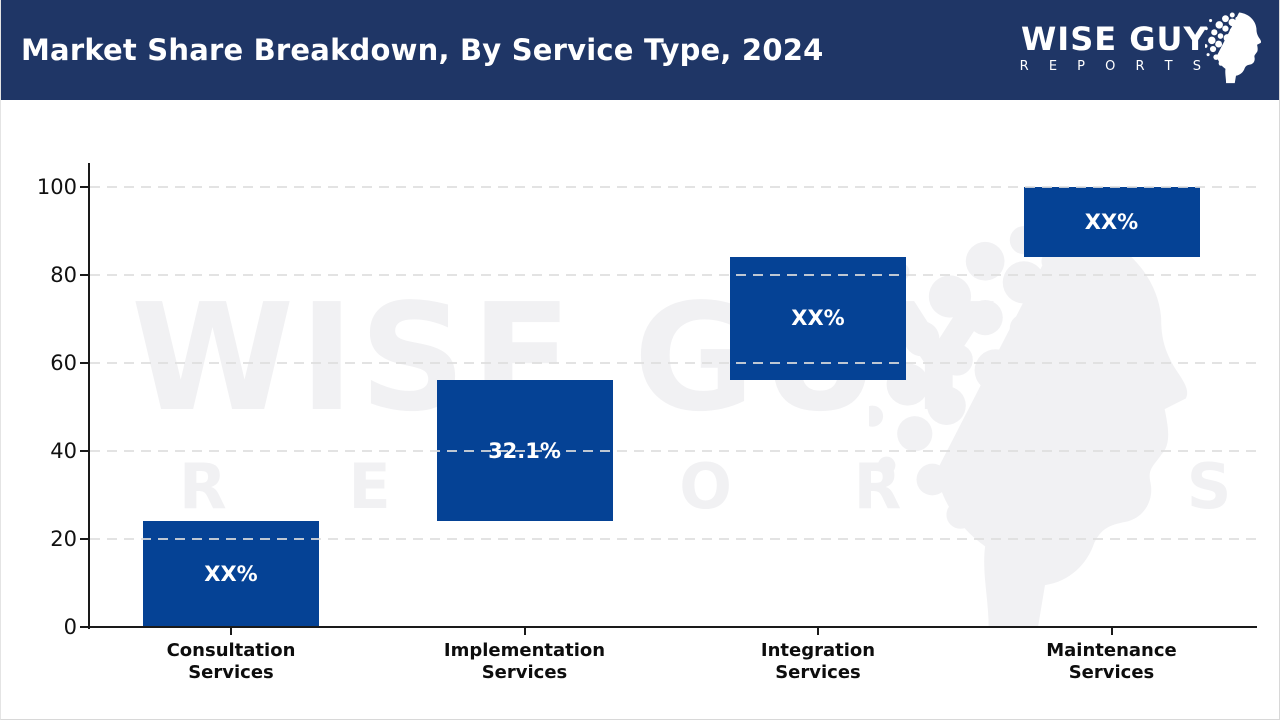 This screenshot has height=720, width=1280. What do you see at coordinates (63, 274) in the screenshot?
I see `y-tick-label: 80` at bounding box center [63, 274].